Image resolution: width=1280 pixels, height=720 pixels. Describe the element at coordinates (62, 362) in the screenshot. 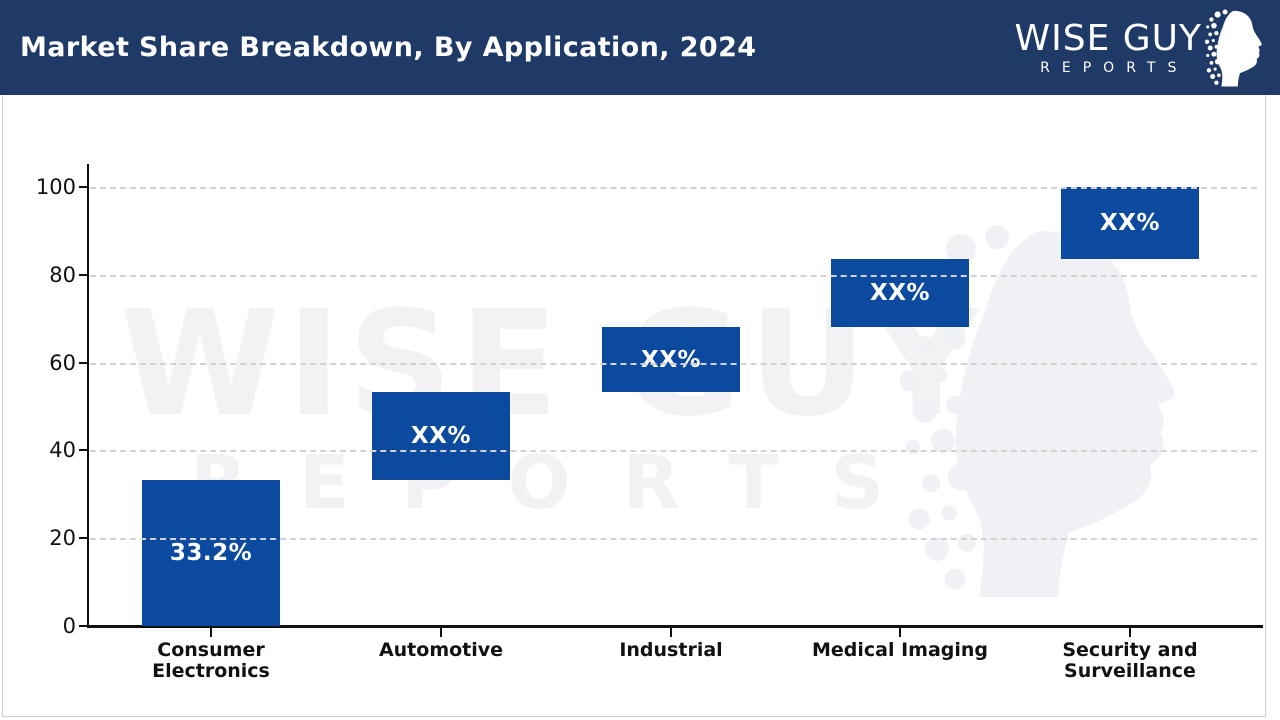

I see `y-tick-label: 60` at that location.